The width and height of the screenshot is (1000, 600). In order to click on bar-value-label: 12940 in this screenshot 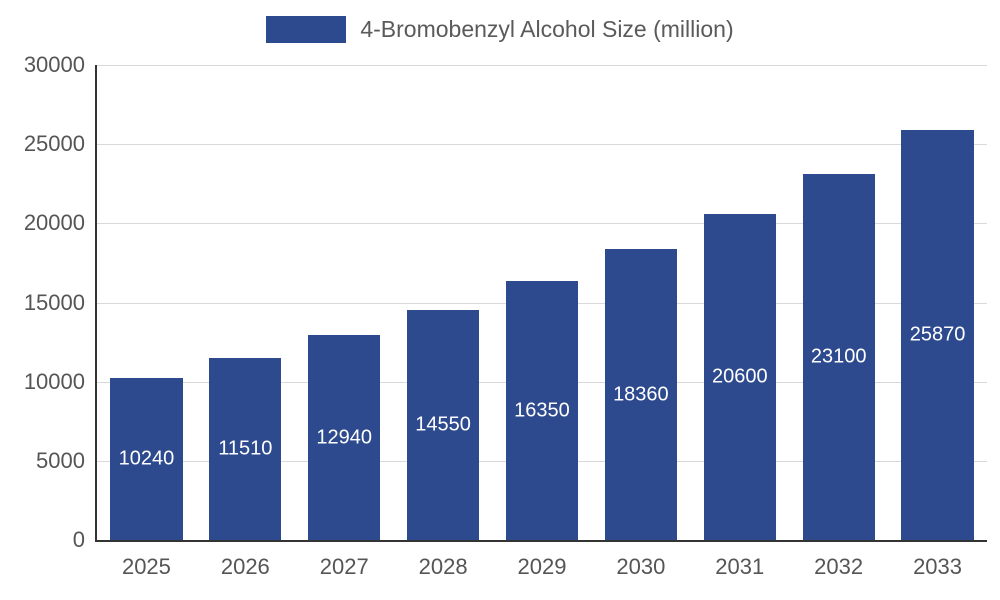, I will do `click(344, 437)`.